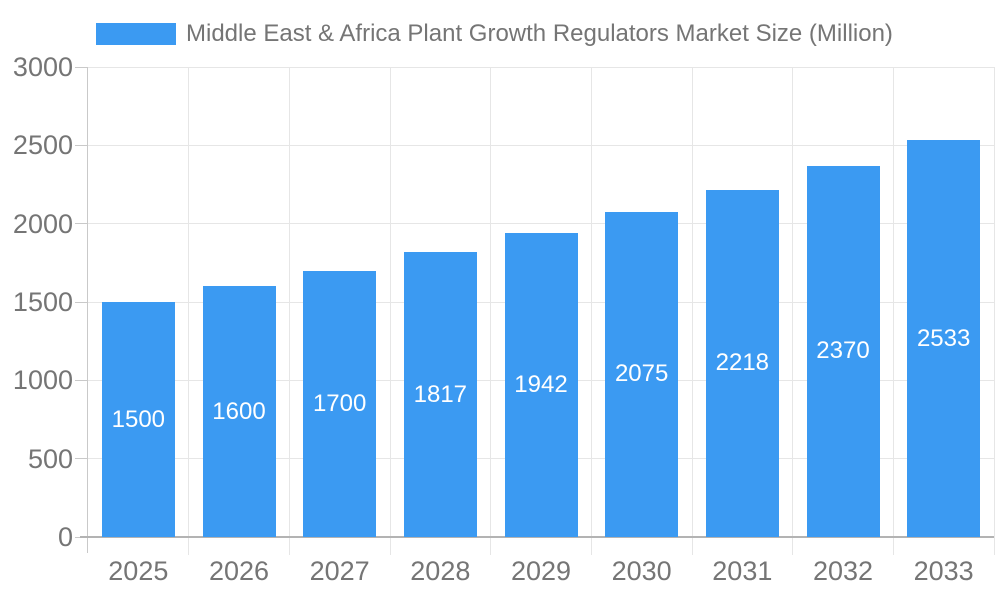  I want to click on x-axis-line, so click(537, 537).